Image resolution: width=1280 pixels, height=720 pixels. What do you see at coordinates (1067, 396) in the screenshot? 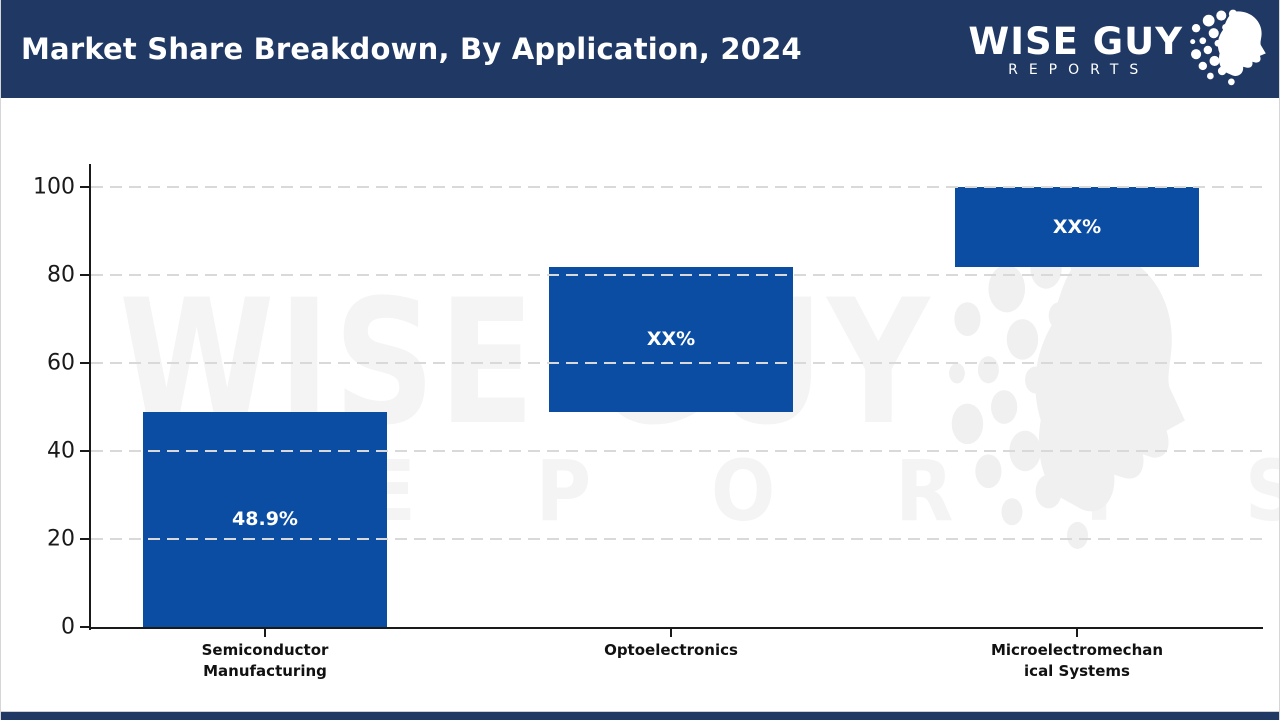
I see `watermark-face-icon` at bounding box center [1067, 396].